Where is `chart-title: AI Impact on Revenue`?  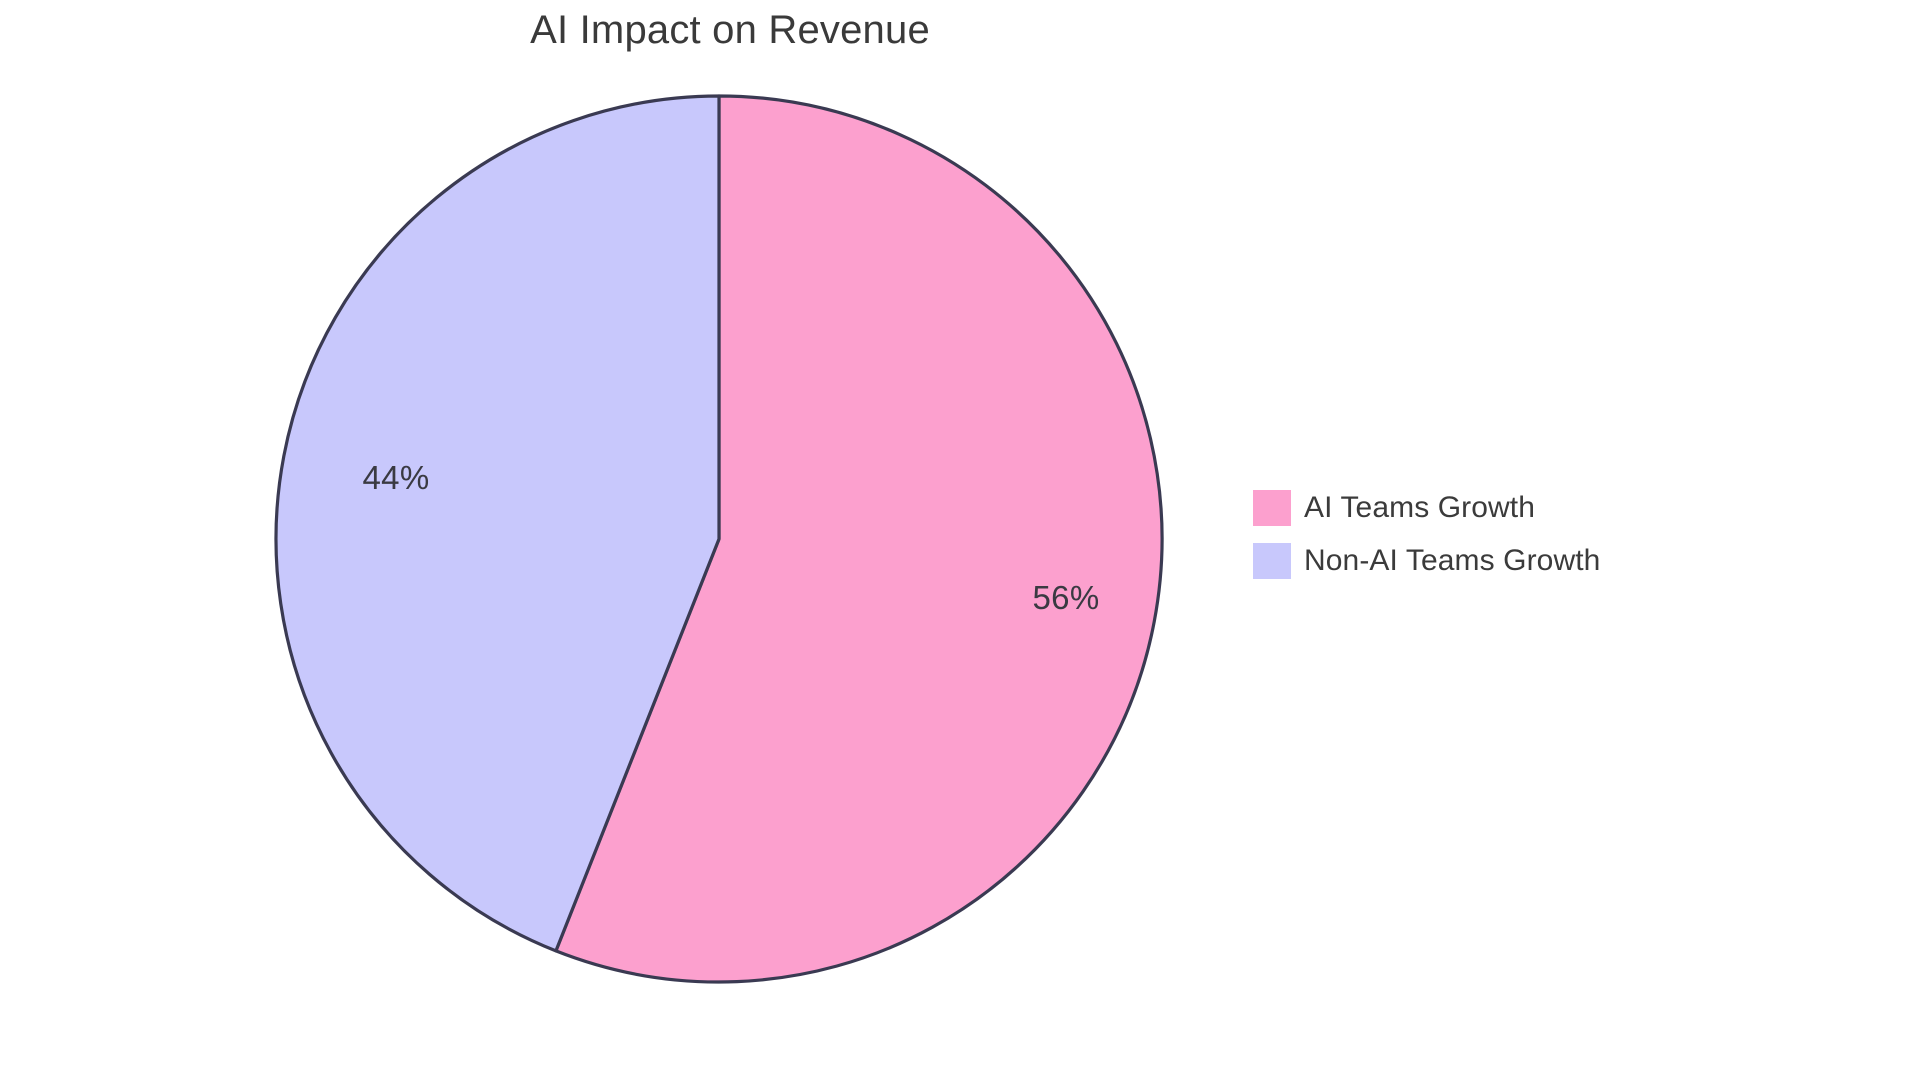
chart-title: AI Impact on Revenue is located at coordinates (730, 30).